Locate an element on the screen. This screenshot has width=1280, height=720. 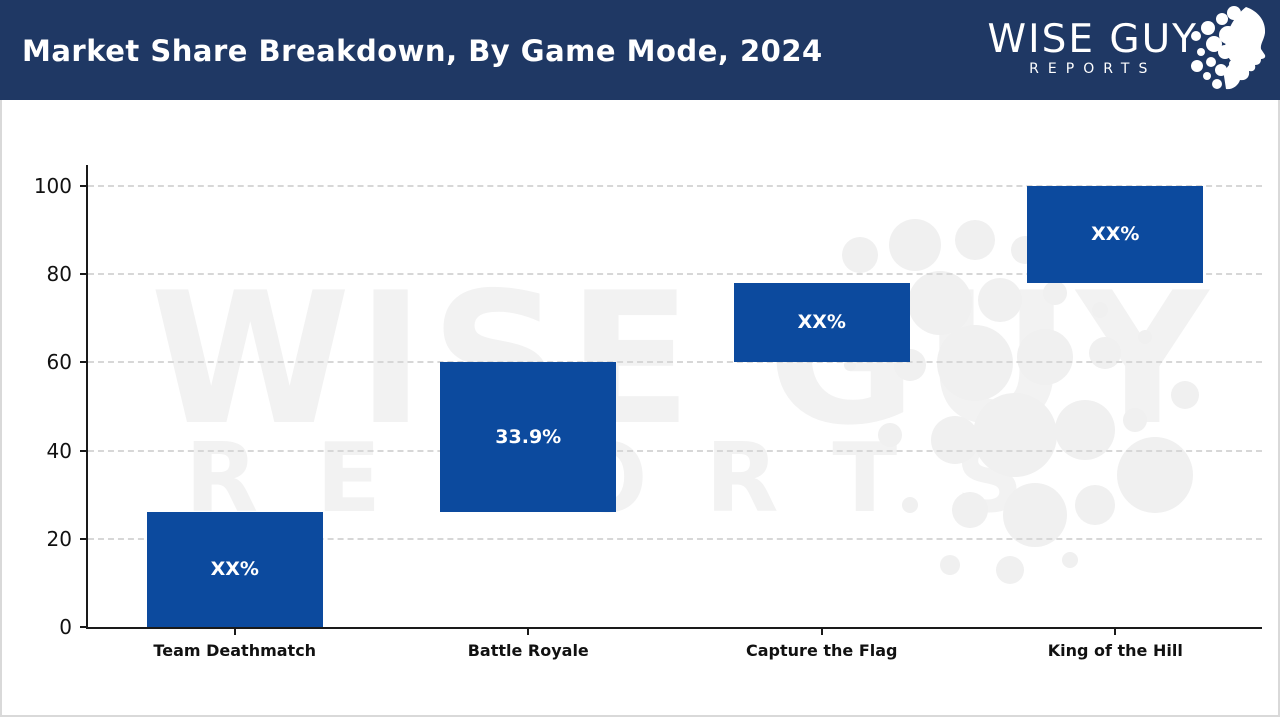
bar-value-label: 33.9% is located at coordinates (528, 437).